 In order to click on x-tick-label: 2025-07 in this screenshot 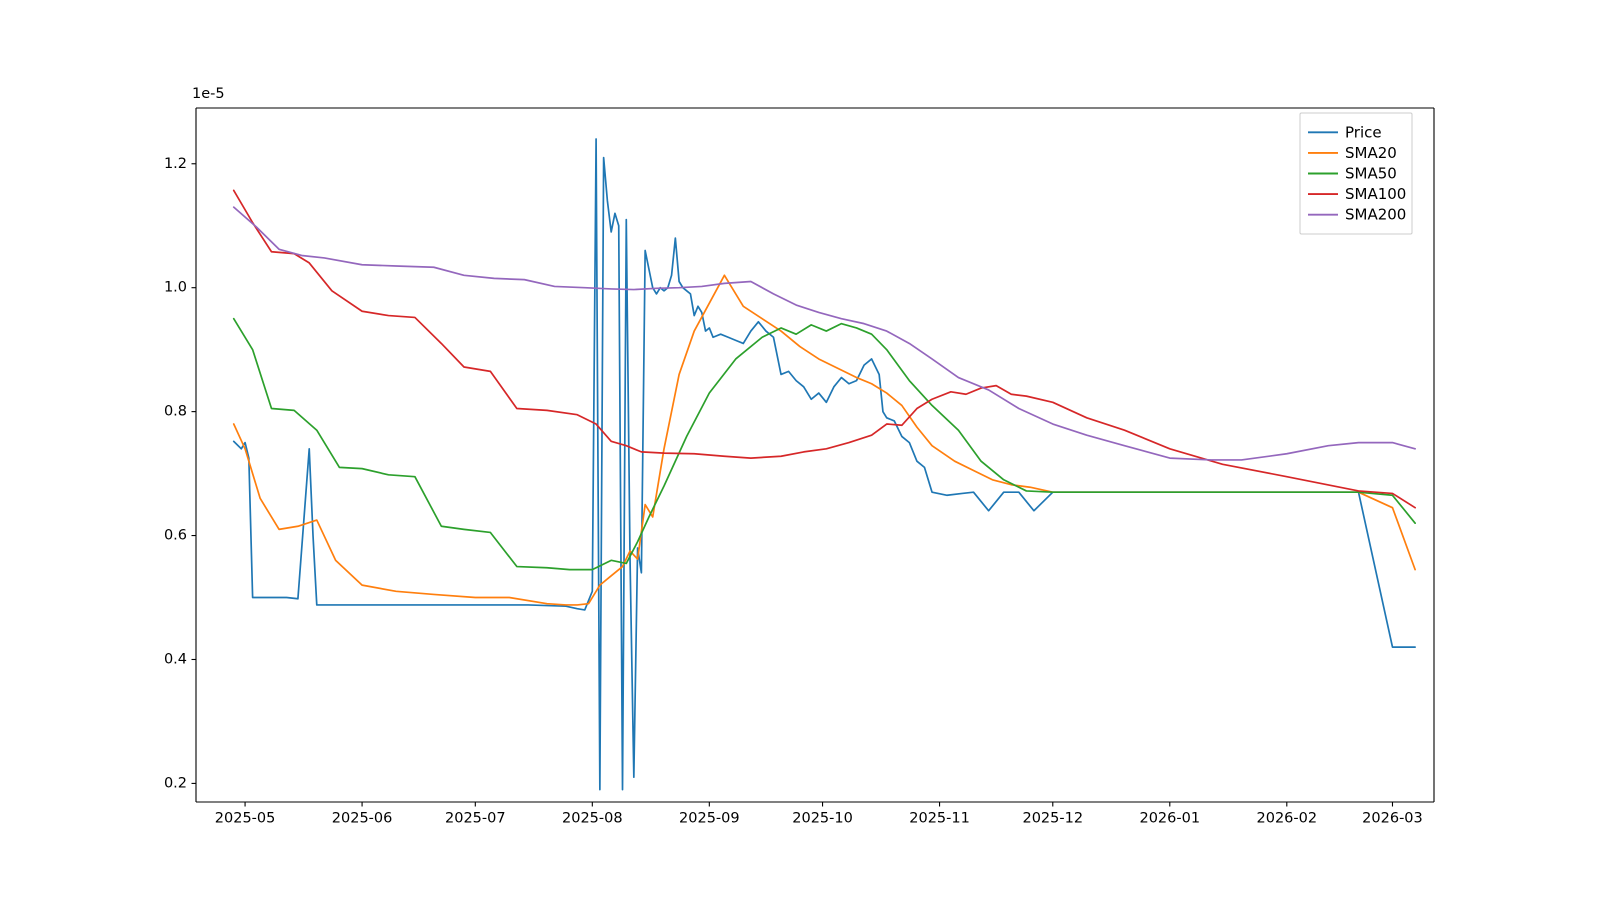, I will do `click(475, 819)`.